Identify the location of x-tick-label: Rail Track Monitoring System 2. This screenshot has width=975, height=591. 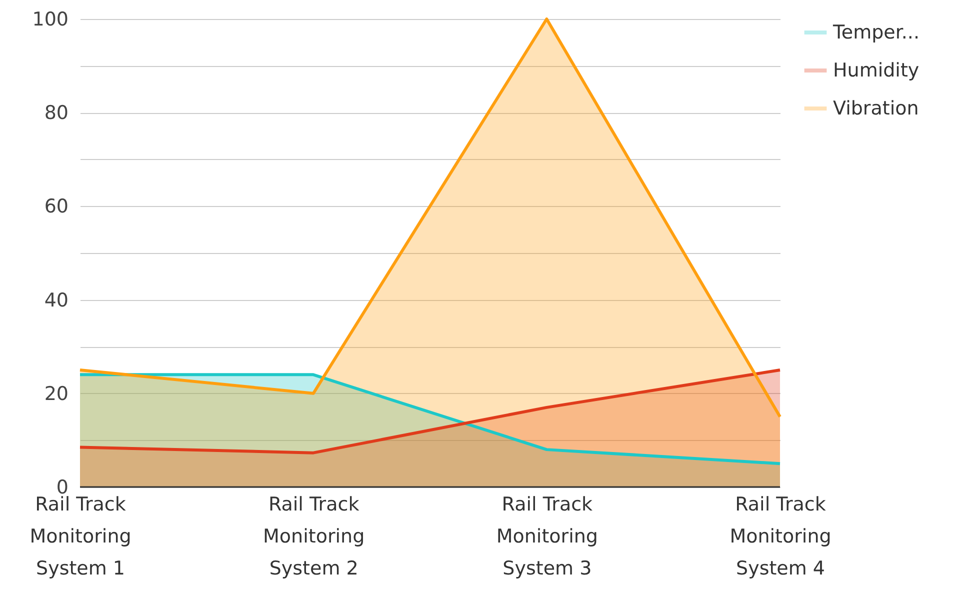
(314, 537).